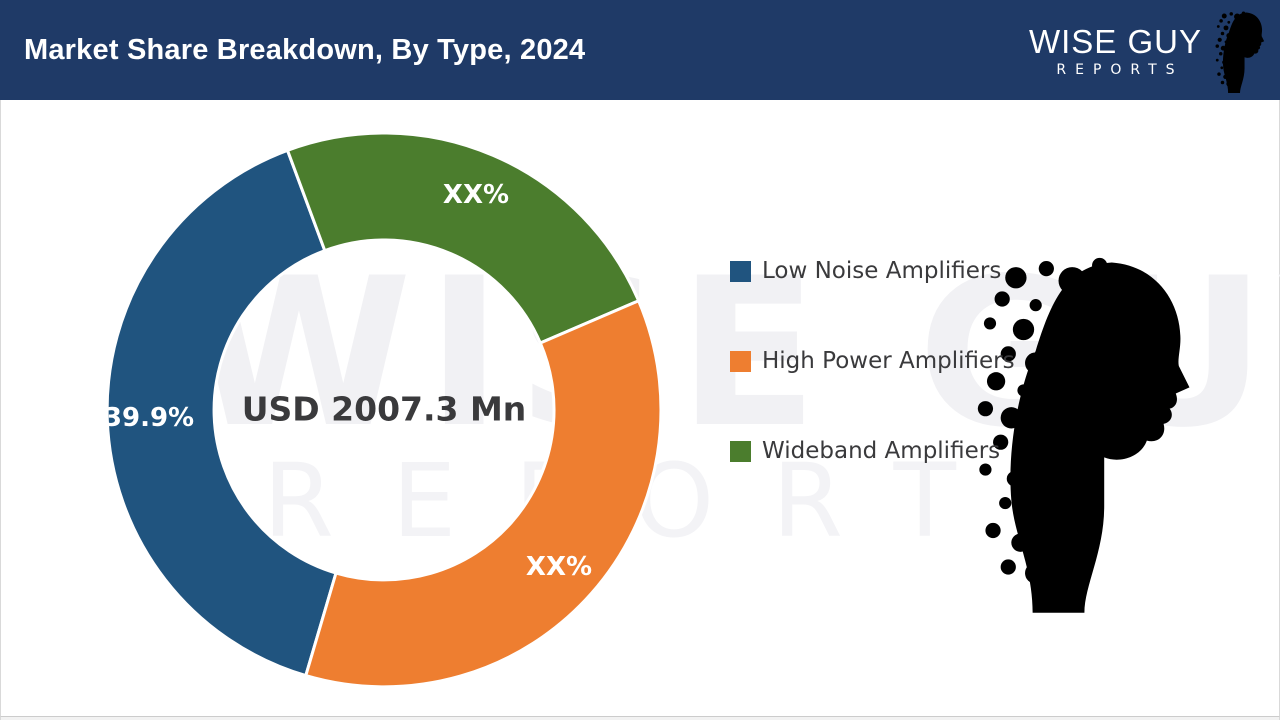 The height and width of the screenshot is (720, 1280). I want to click on legend-item-wideband: Wideband Amplifiers, so click(872, 451).